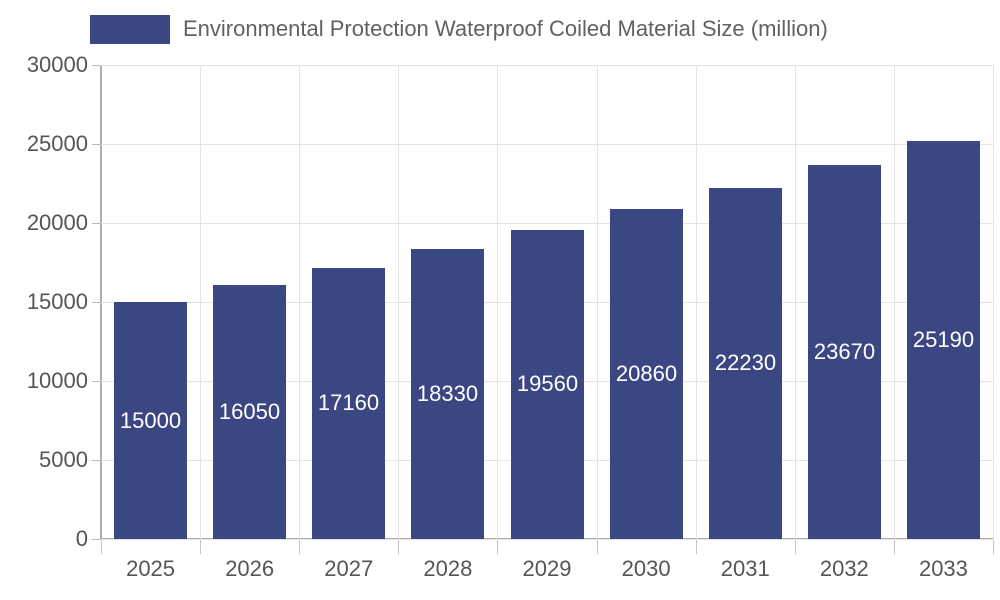 This screenshot has height=600, width=1000. I want to click on bar-2026: 16050, so click(249, 412).